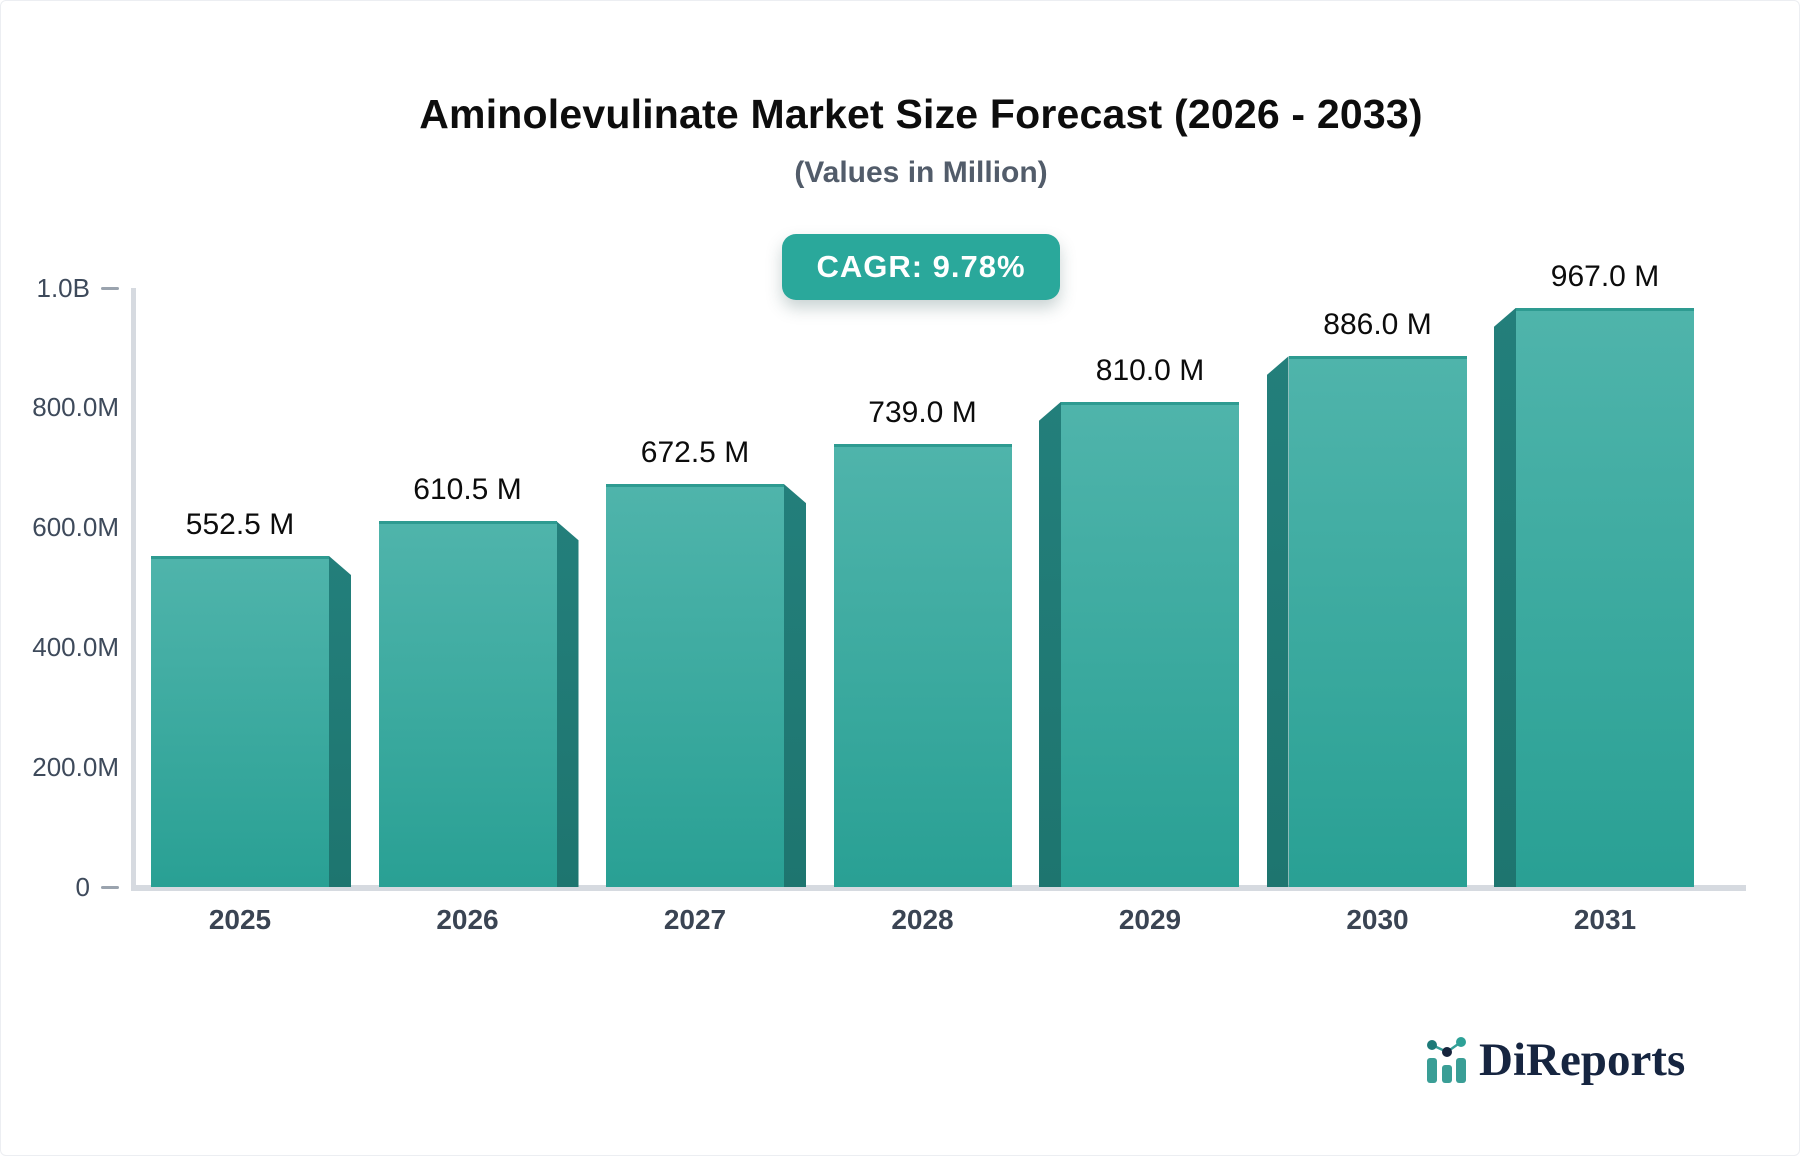 This screenshot has height=1156, width=1800. What do you see at coordinates (922, 413) in the screenshot?
I see `bar-value-label: 739.0 M` at bounding box center [922, 413].